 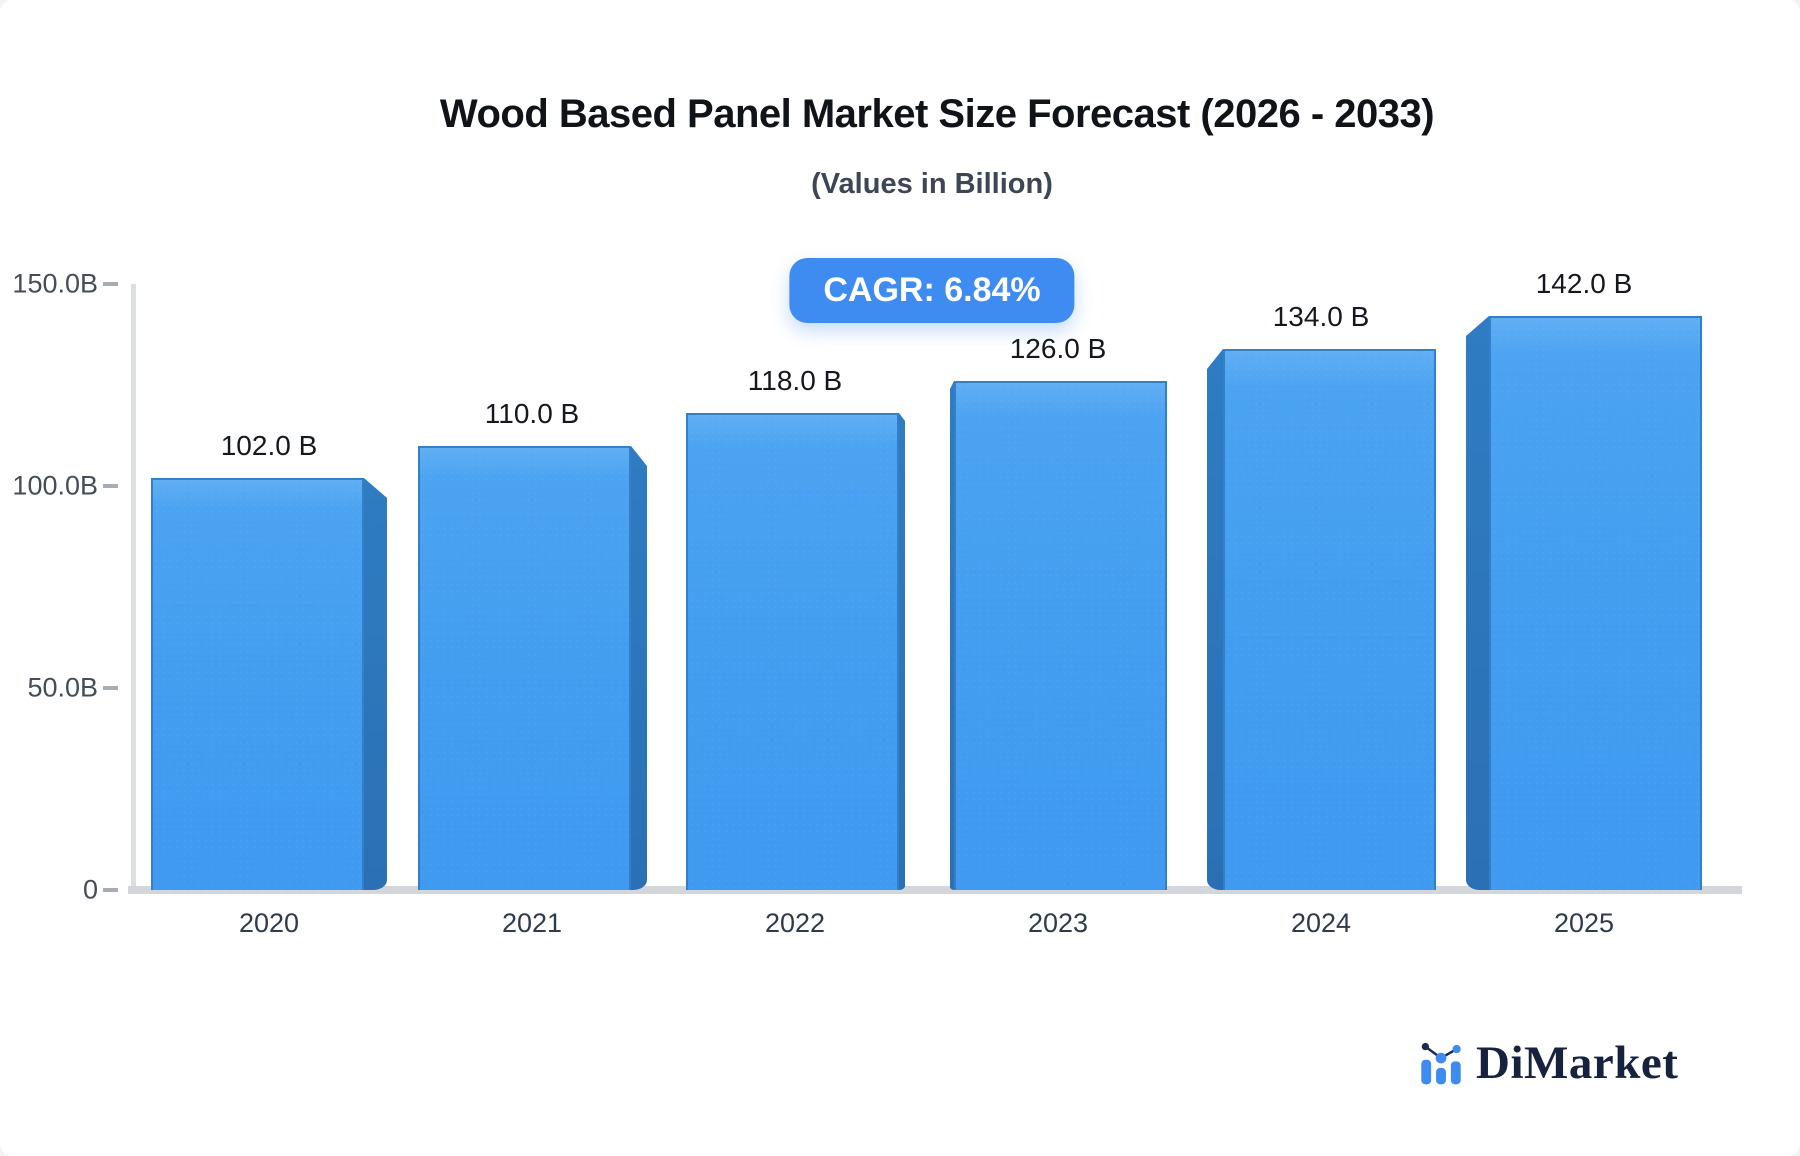 I want to click on dimarket-logo: DiMarket, so click(x=1548, y=1063).